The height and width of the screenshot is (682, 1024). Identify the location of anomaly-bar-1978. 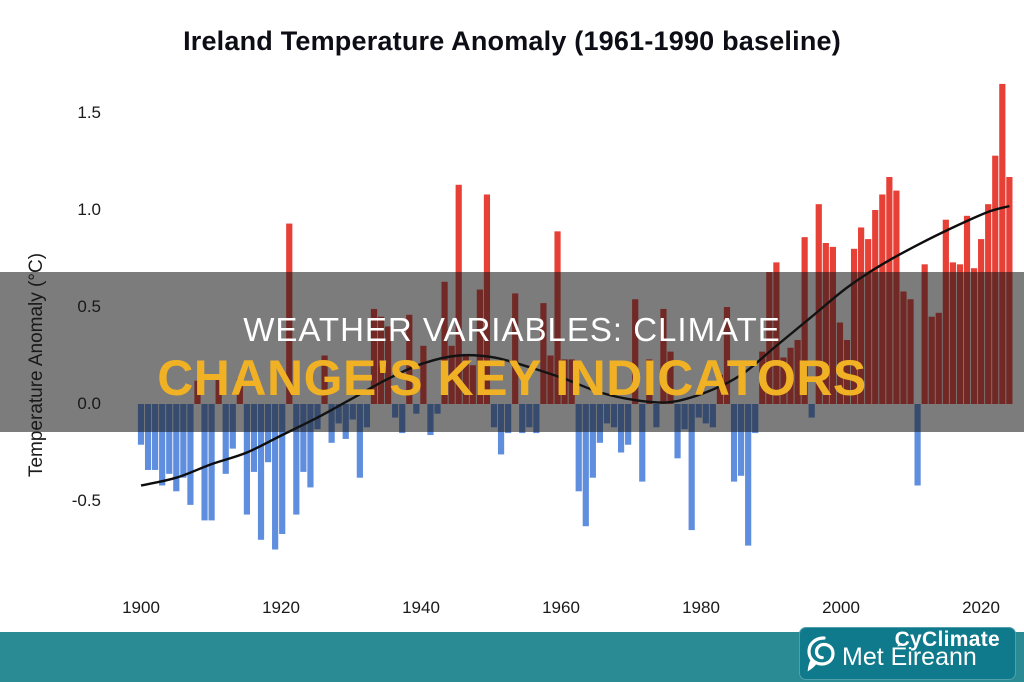
(691, 467).